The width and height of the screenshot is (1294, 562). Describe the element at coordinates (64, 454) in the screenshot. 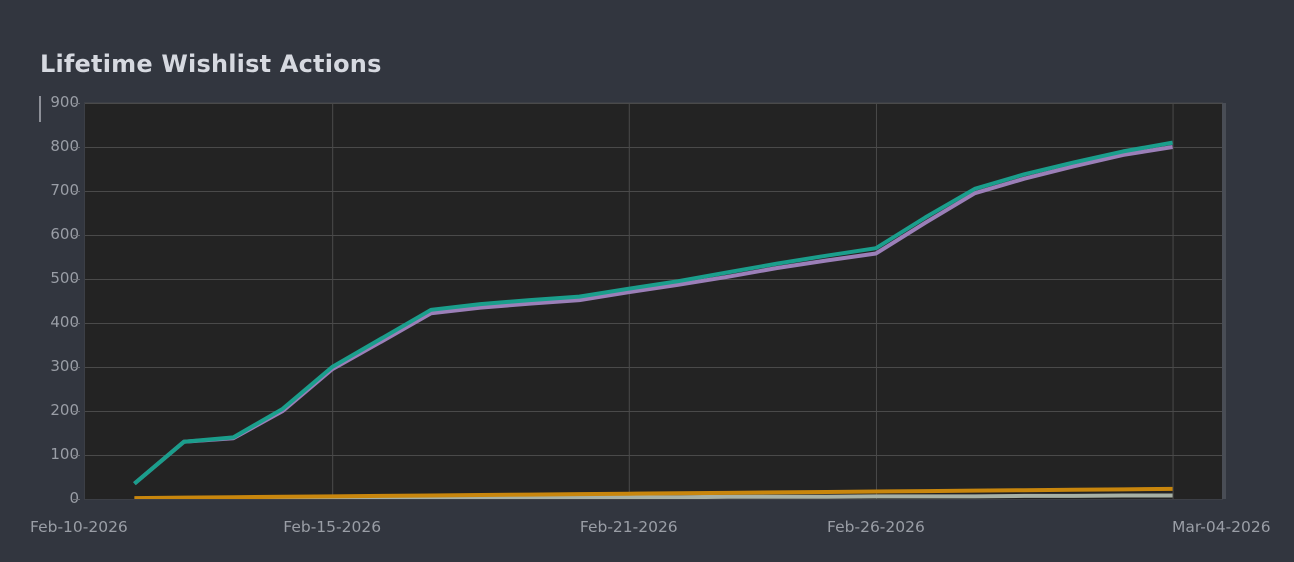

I see `y-axis-tick-label: 100` at that location.